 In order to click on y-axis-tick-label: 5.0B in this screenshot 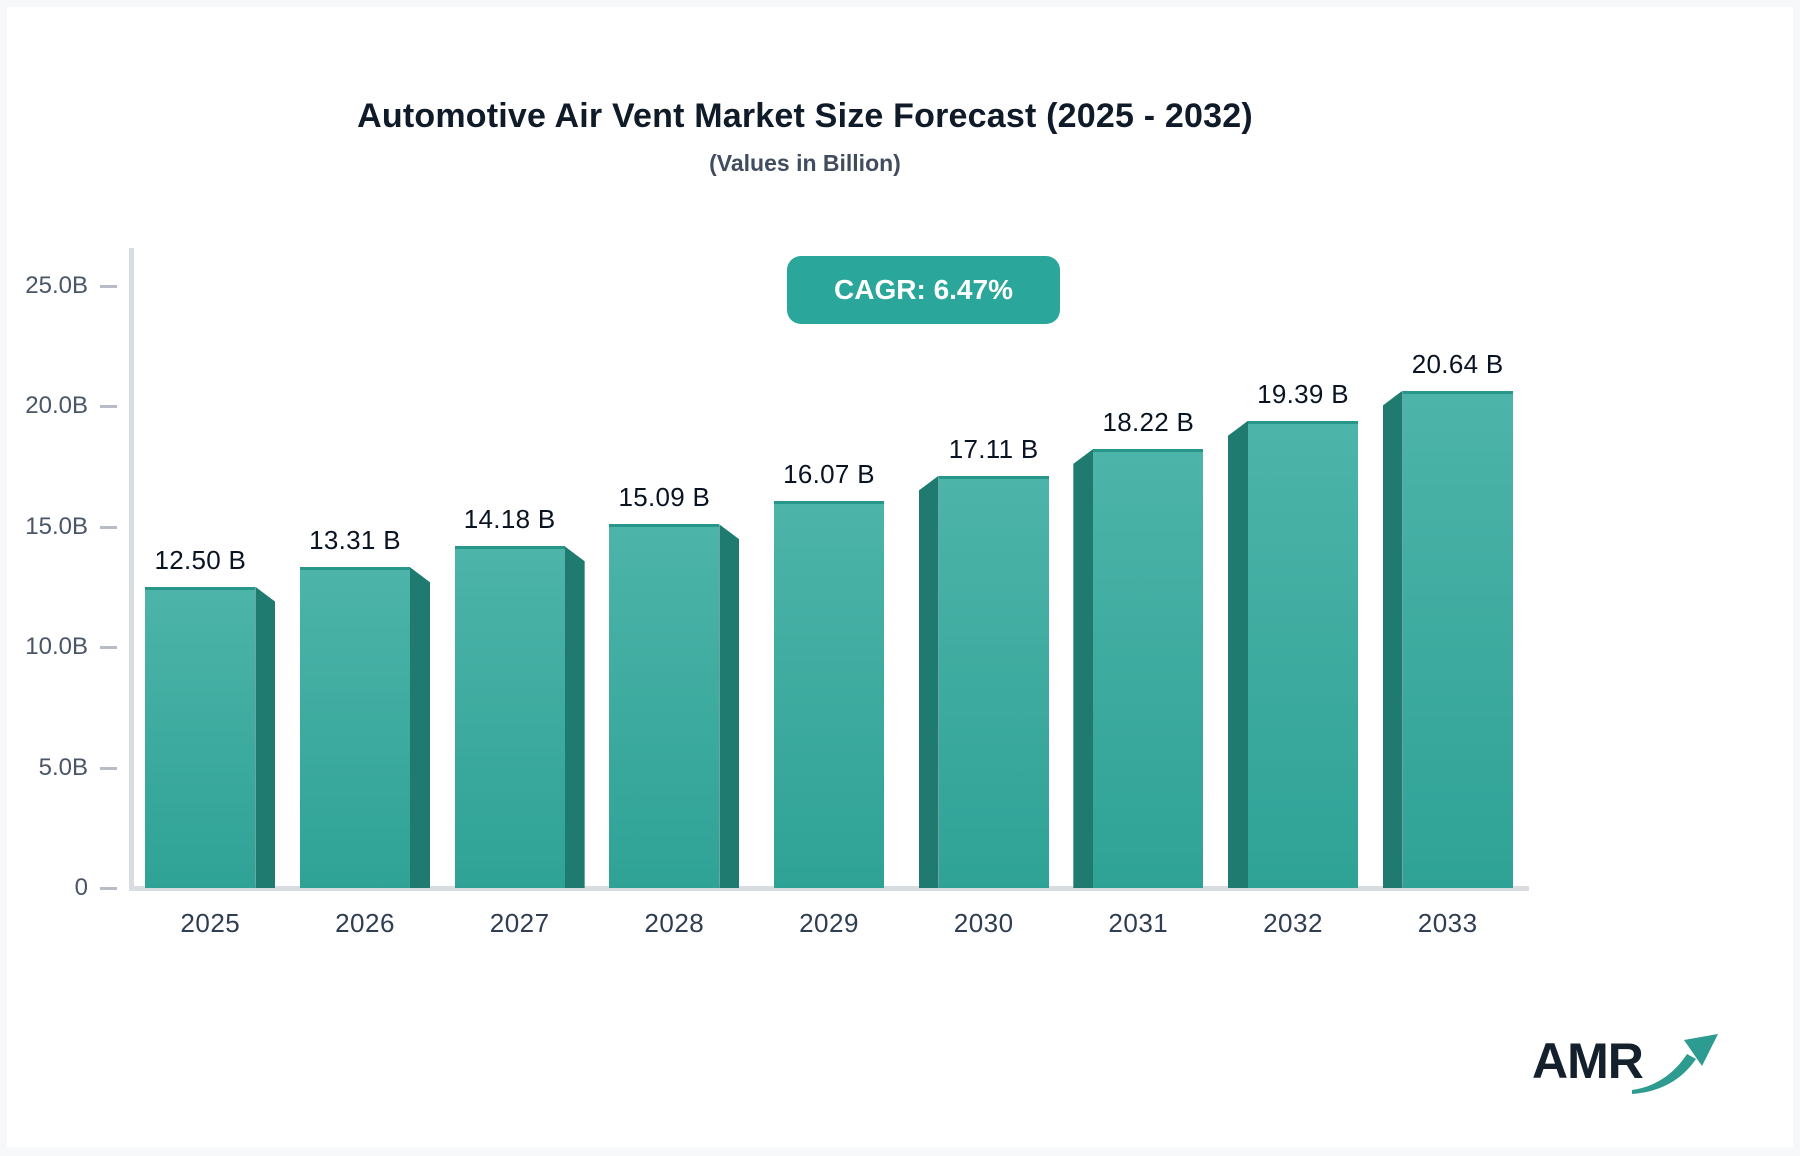, I will do `click(63, 767)`.